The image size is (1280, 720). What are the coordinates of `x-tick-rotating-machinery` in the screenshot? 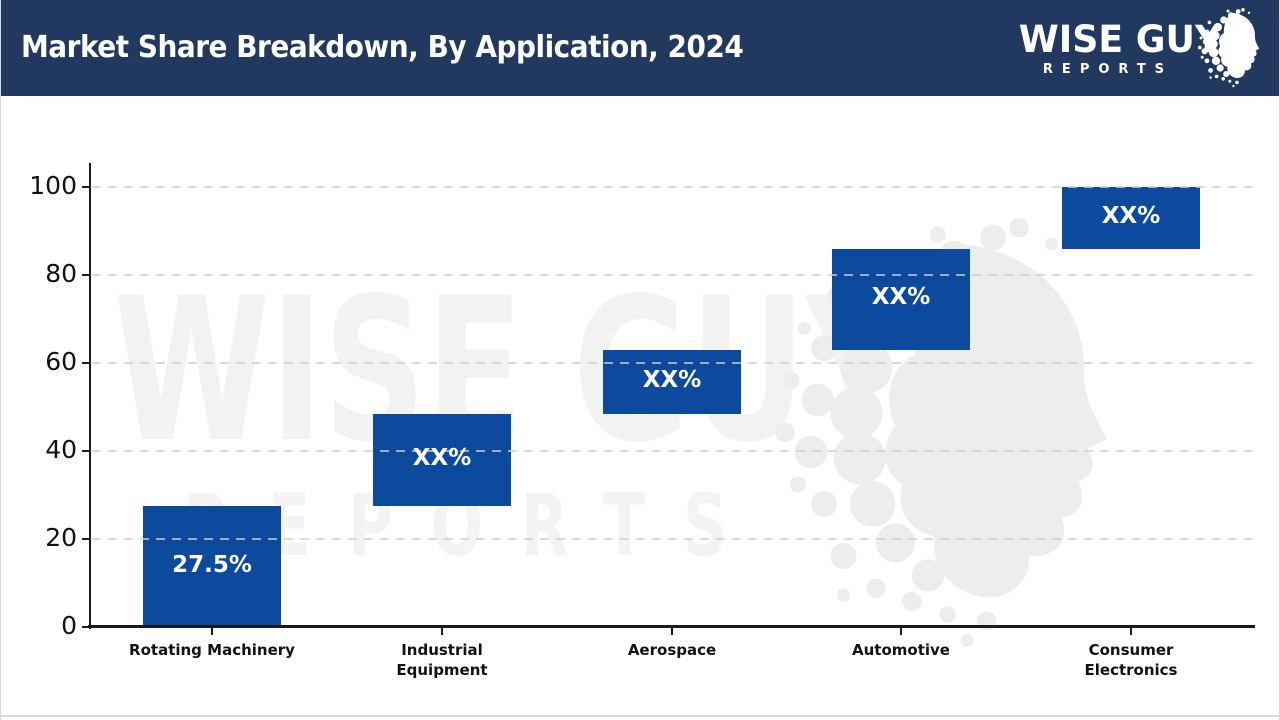 It's located at (212, 631).